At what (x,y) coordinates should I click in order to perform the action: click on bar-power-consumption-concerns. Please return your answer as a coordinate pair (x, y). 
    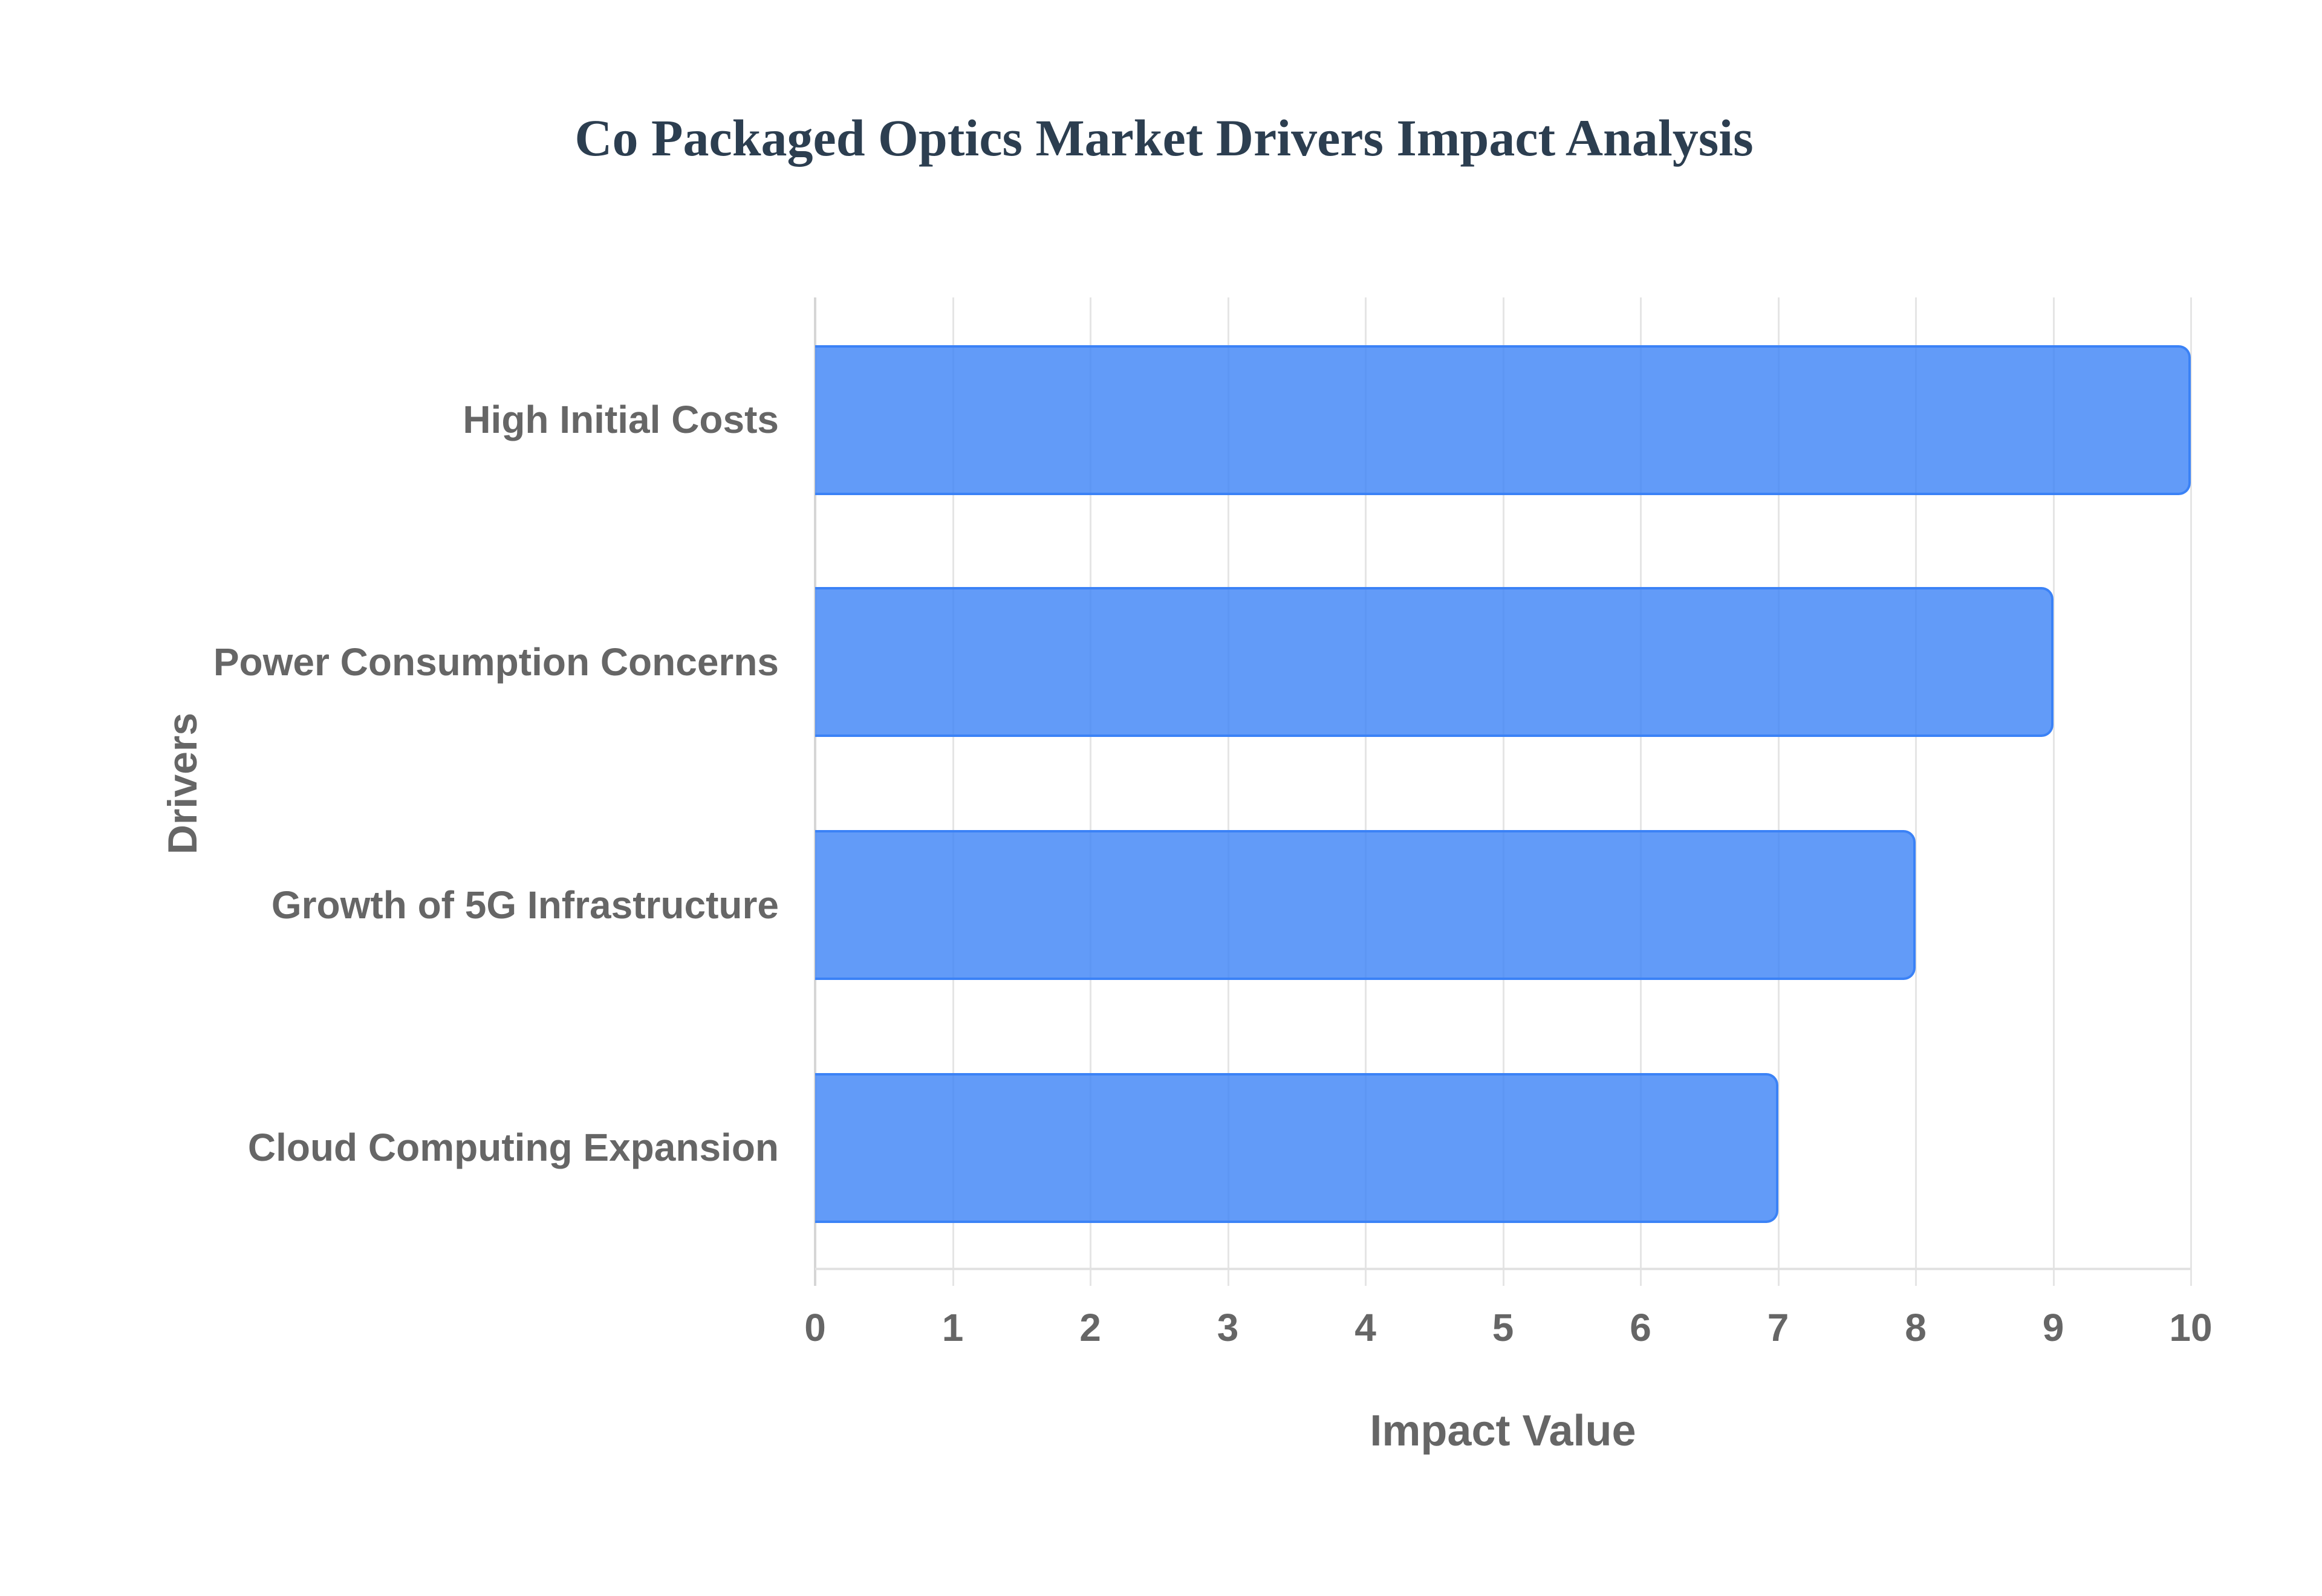
    Looking at the image, I should click on (1434, 662).